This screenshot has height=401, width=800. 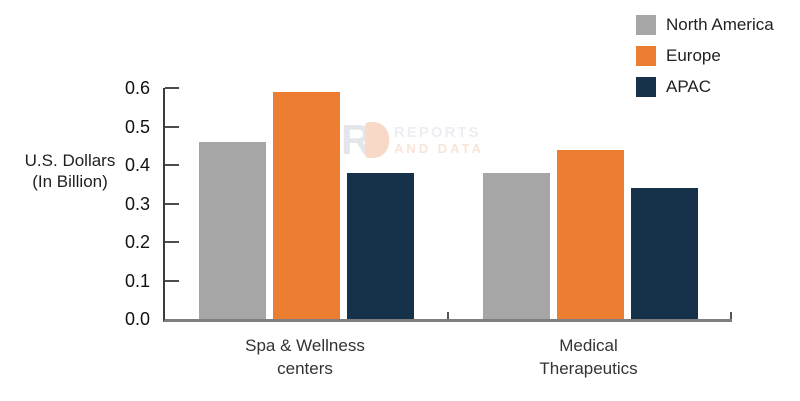 I want to click on x-category-label: Spa & Wellness centers, so click(x=305, y=357).